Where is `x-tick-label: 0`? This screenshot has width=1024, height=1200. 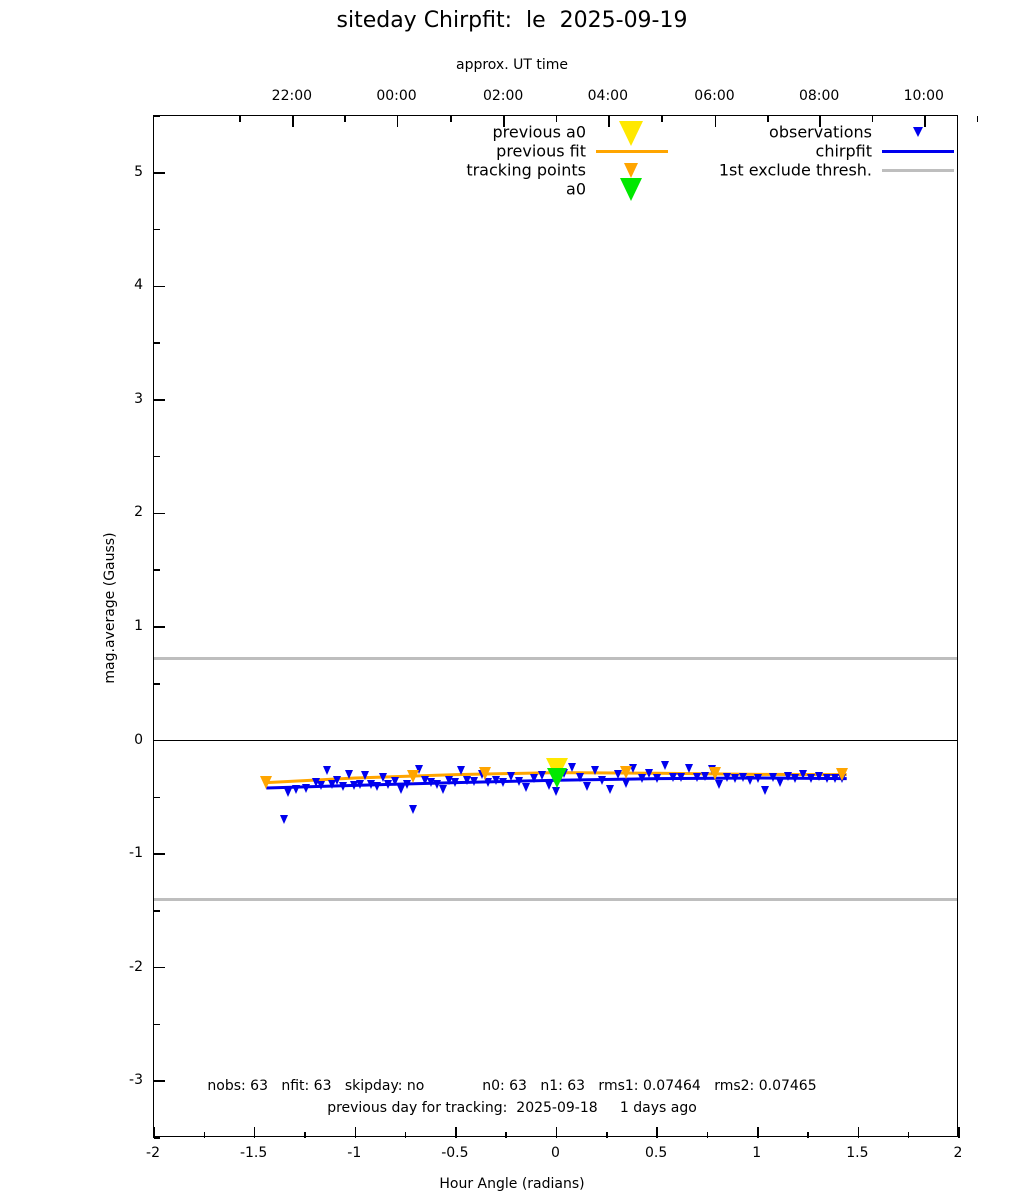
x-tick-label: 0 is located at coordinates (555, 1153).